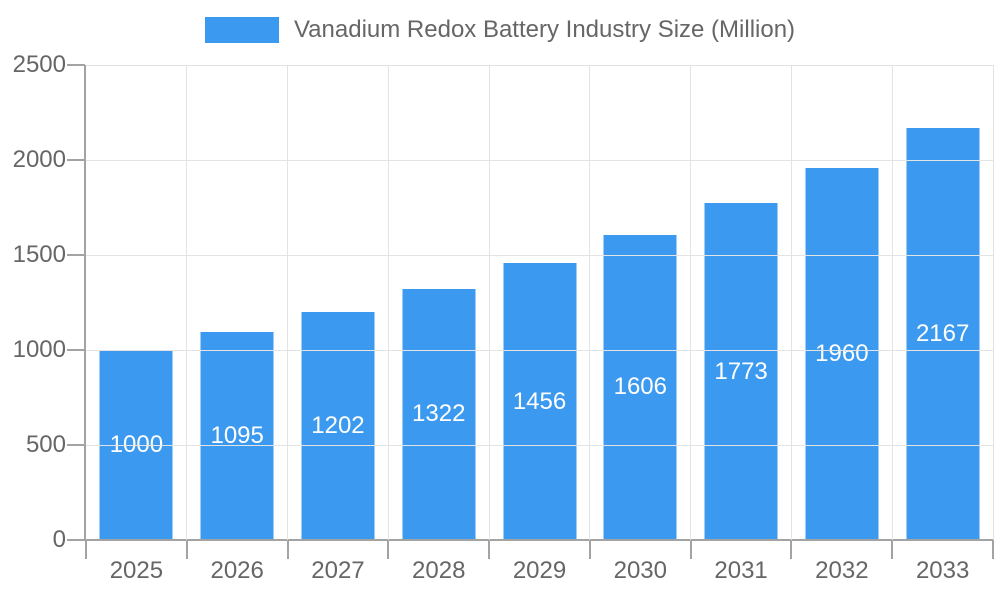  I want to click on bar-value-label: 1095, so click(237, 435).